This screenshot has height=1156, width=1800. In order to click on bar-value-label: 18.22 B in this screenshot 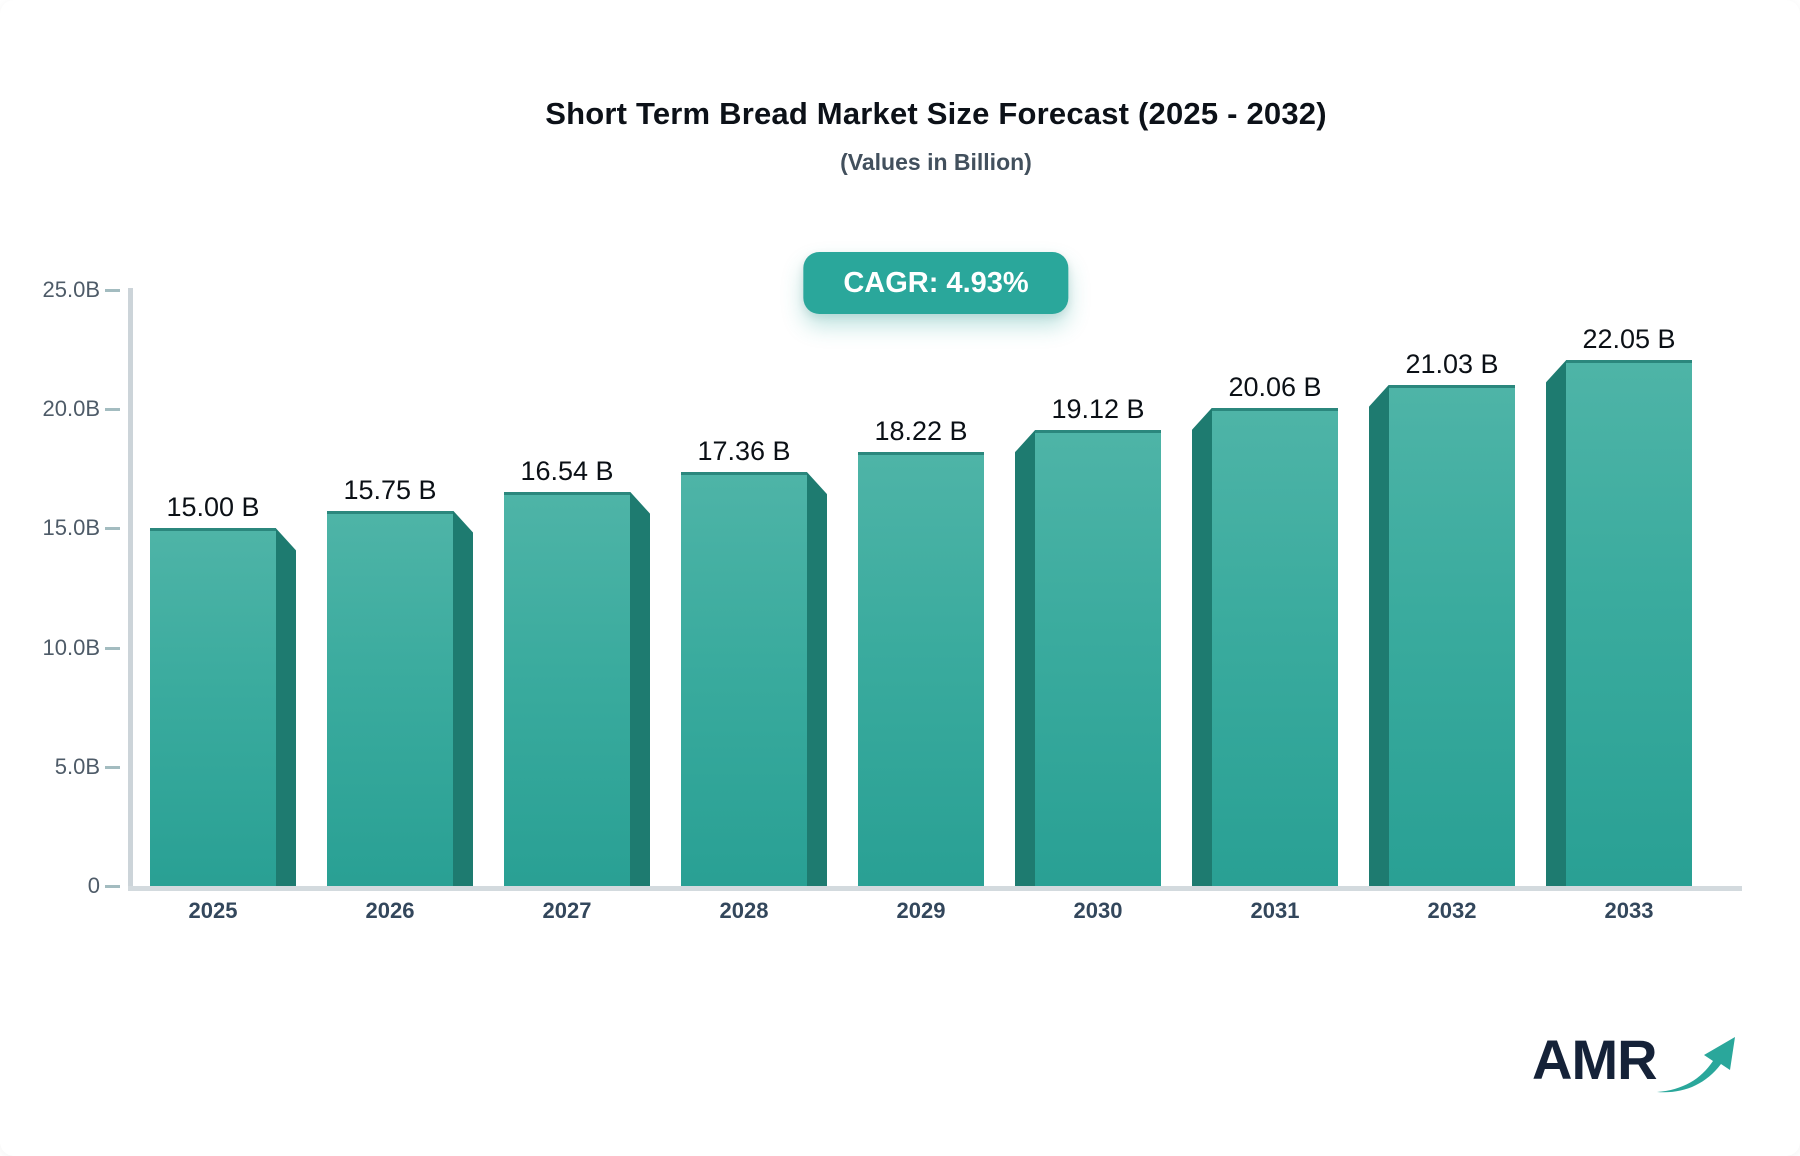, I will do `click(921, 430)`.